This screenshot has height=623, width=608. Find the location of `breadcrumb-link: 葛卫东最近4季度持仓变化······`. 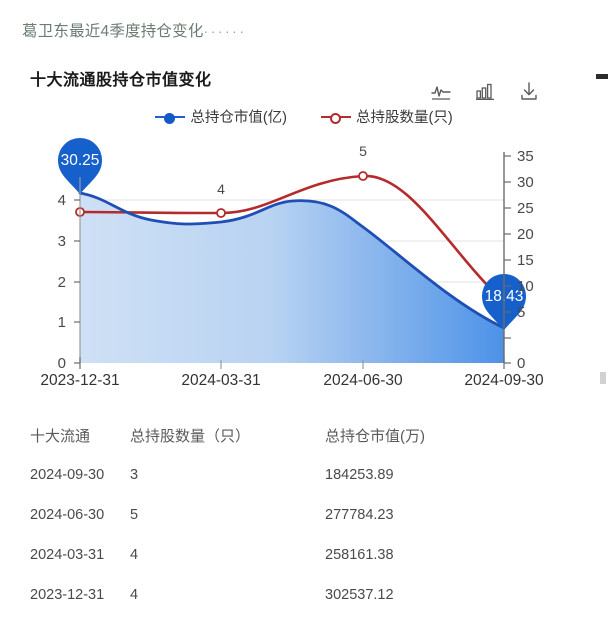

breadcrumb-link: 葛卫东最近4季度持仓变化······ is located at coordinates (134, 30).